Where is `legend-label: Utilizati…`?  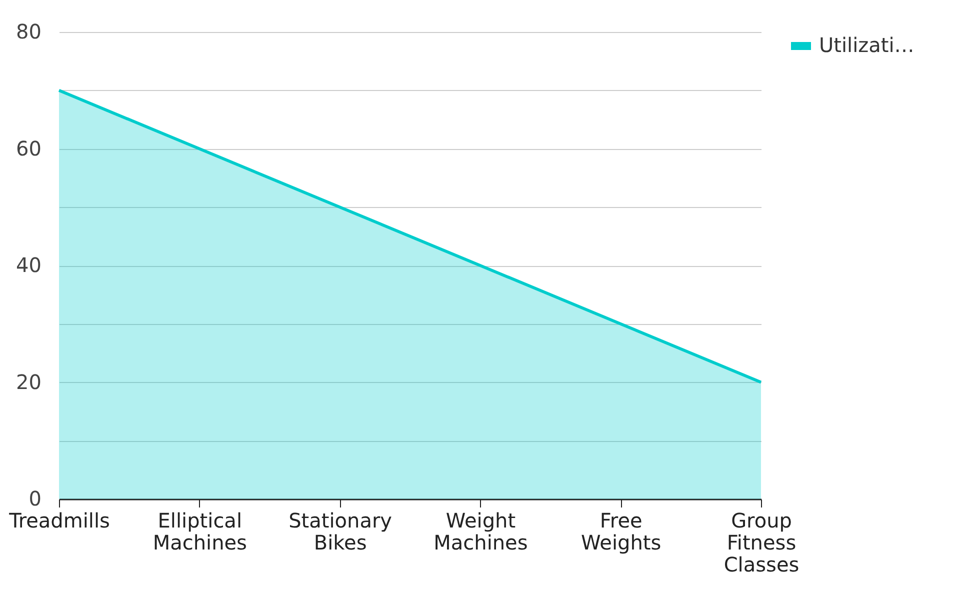
legend-label: Utilizati… is located at coordinates (866, 45).